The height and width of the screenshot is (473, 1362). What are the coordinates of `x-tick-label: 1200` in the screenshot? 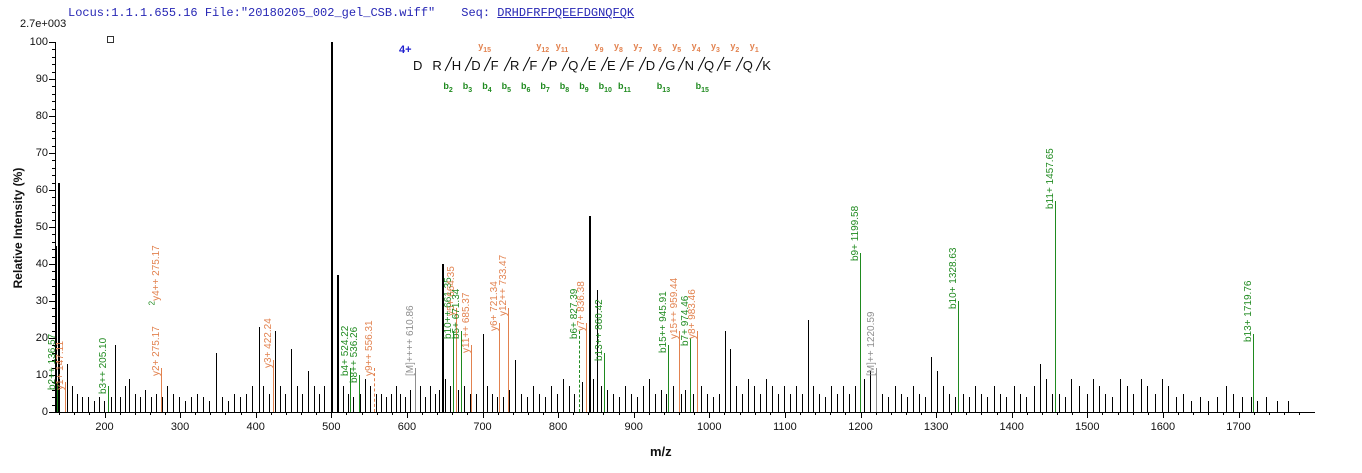 It's located at (860, 427).